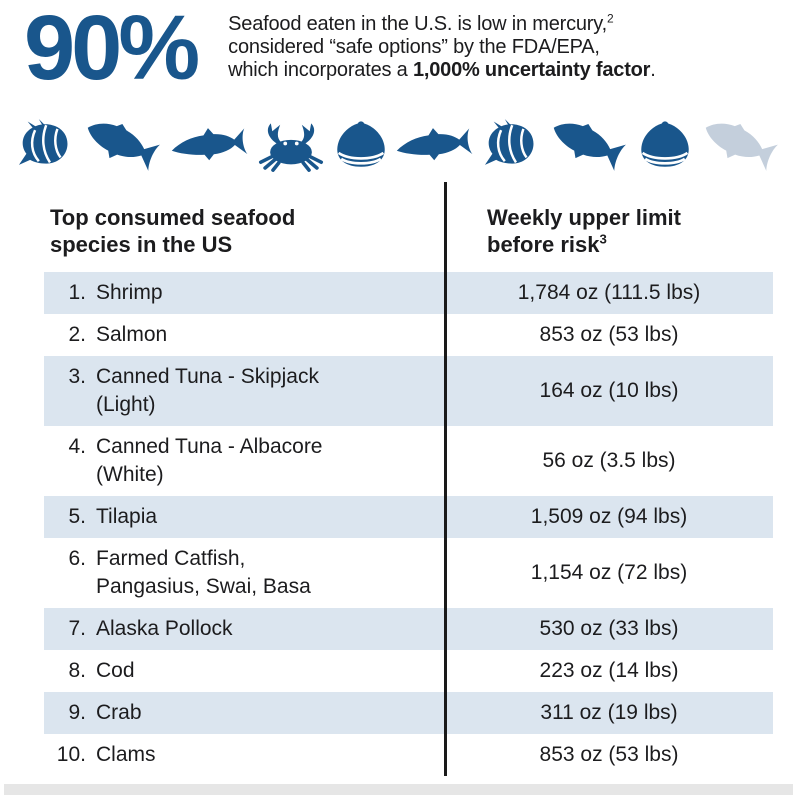 Image resolution: width=797 pixels, height=795 pixels. I want to click on col-header-limit: Weekly upper limit before risk3, so click(584, 231).